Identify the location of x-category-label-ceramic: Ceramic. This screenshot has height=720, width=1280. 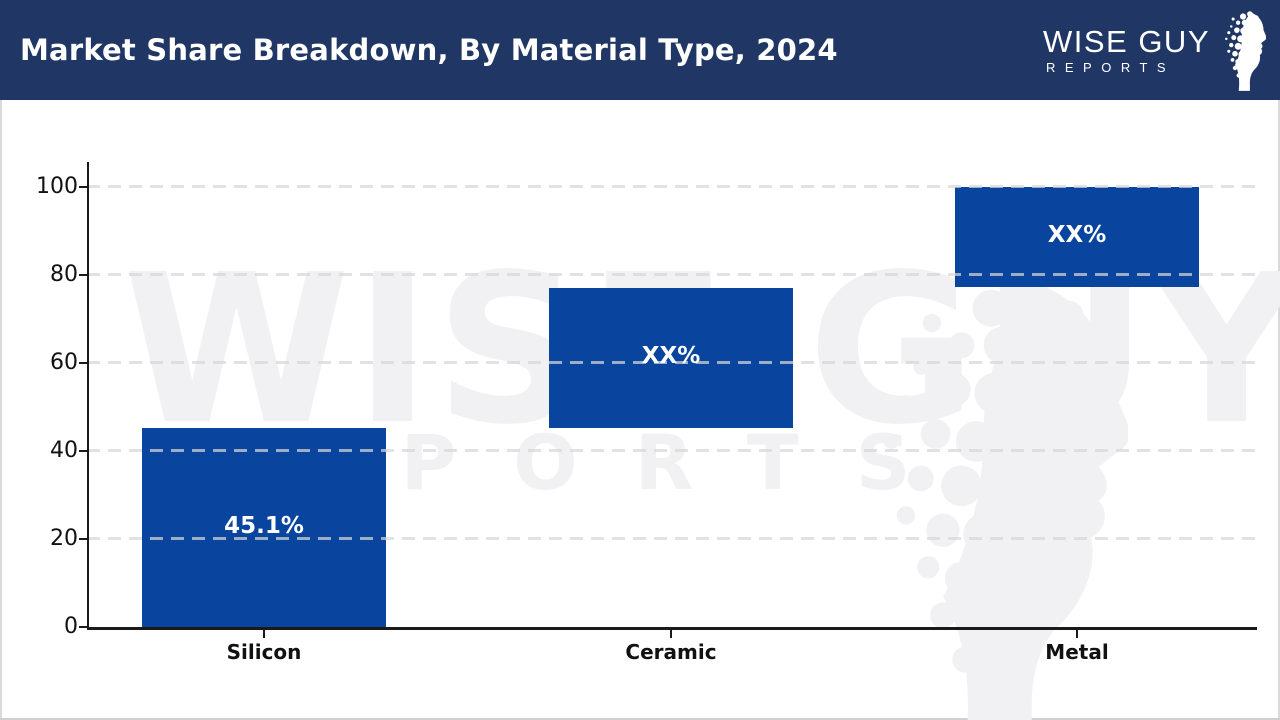
(671, 652).